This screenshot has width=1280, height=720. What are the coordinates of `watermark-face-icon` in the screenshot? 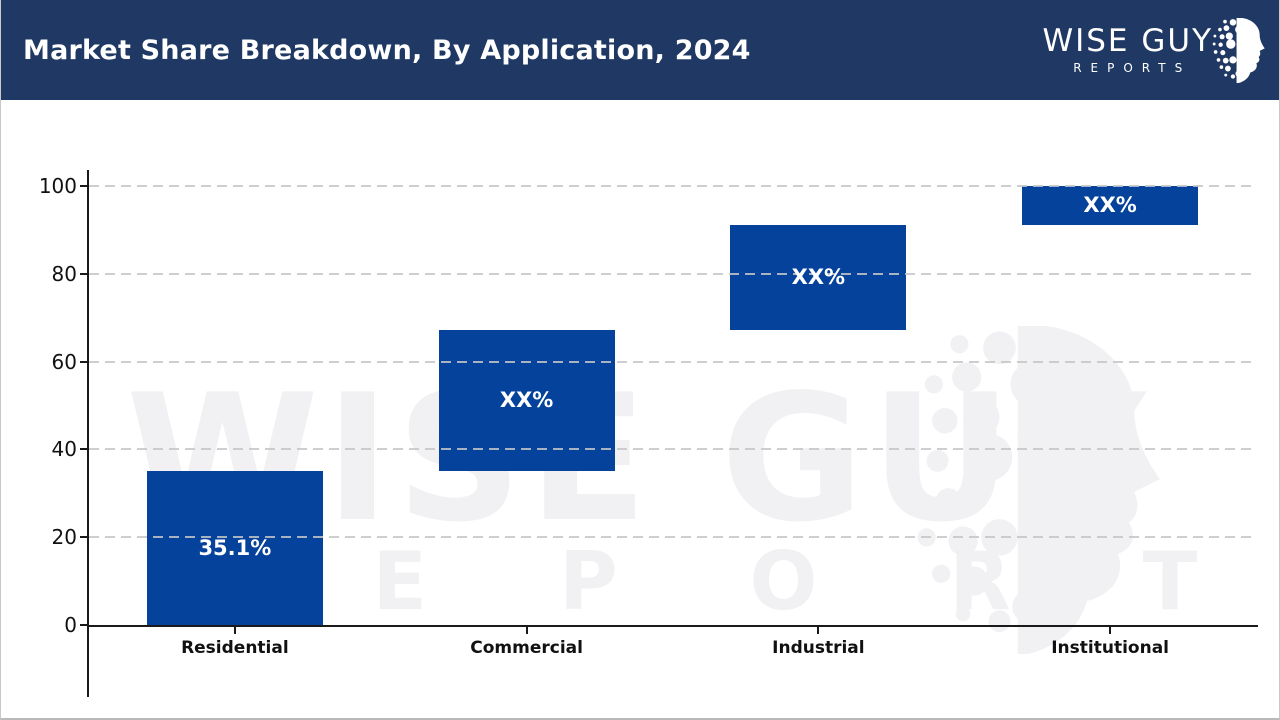 It's located at (1025, 490).